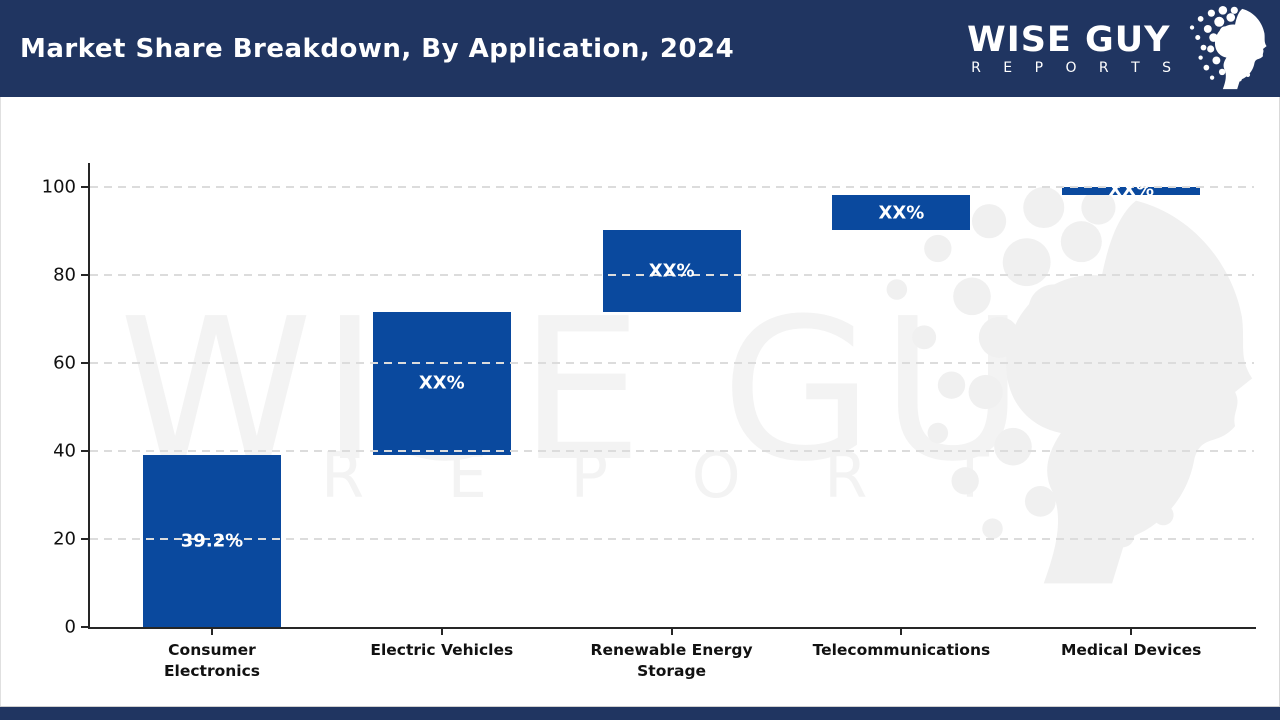 This screenshot has width=1280, height=720. I want to click on footer-banner, so click(640, 713).